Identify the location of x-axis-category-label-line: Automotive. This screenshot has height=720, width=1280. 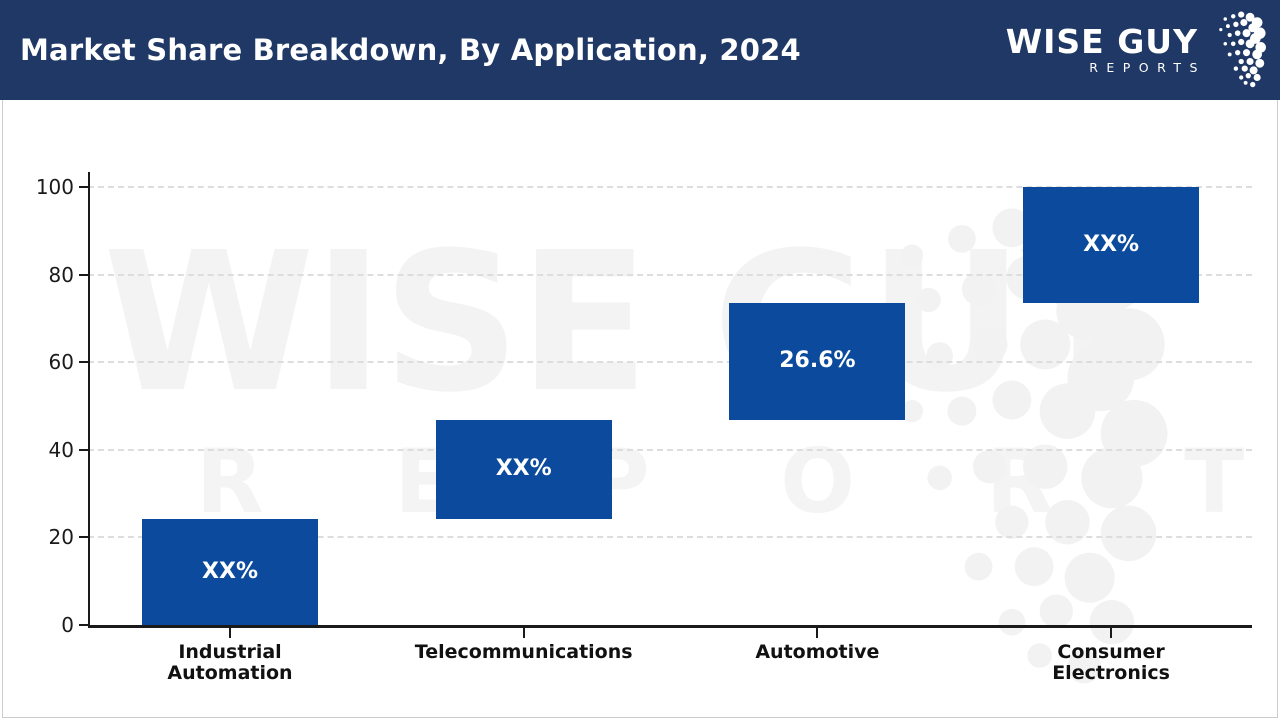
(817, 652).